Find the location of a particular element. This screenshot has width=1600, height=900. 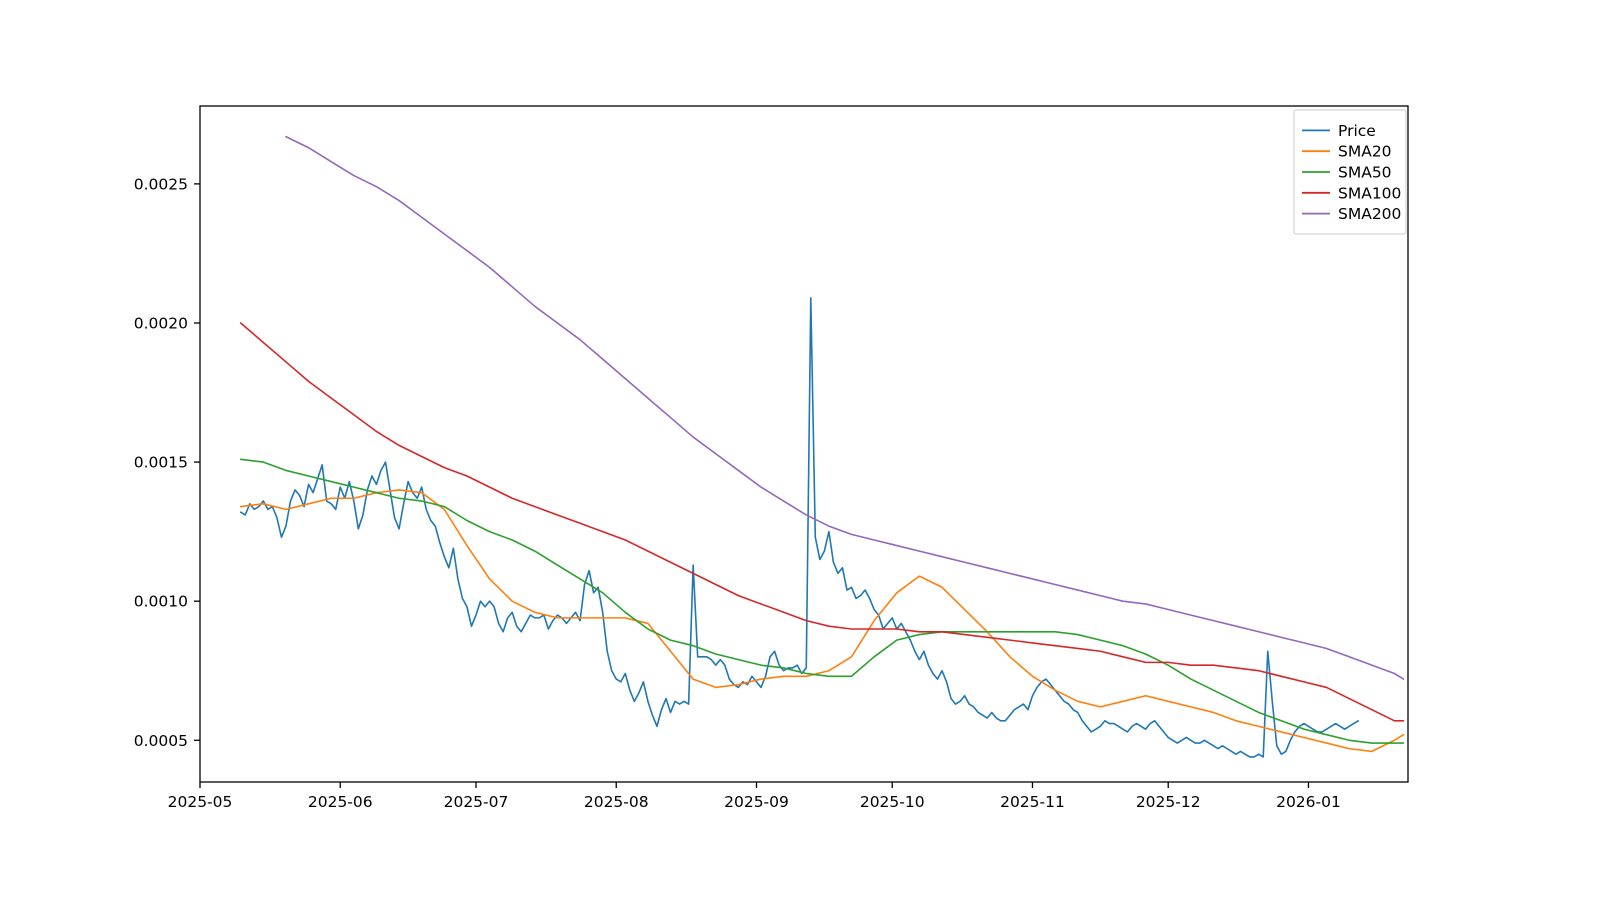

legend-frame is located at coordinates (1350, 172).